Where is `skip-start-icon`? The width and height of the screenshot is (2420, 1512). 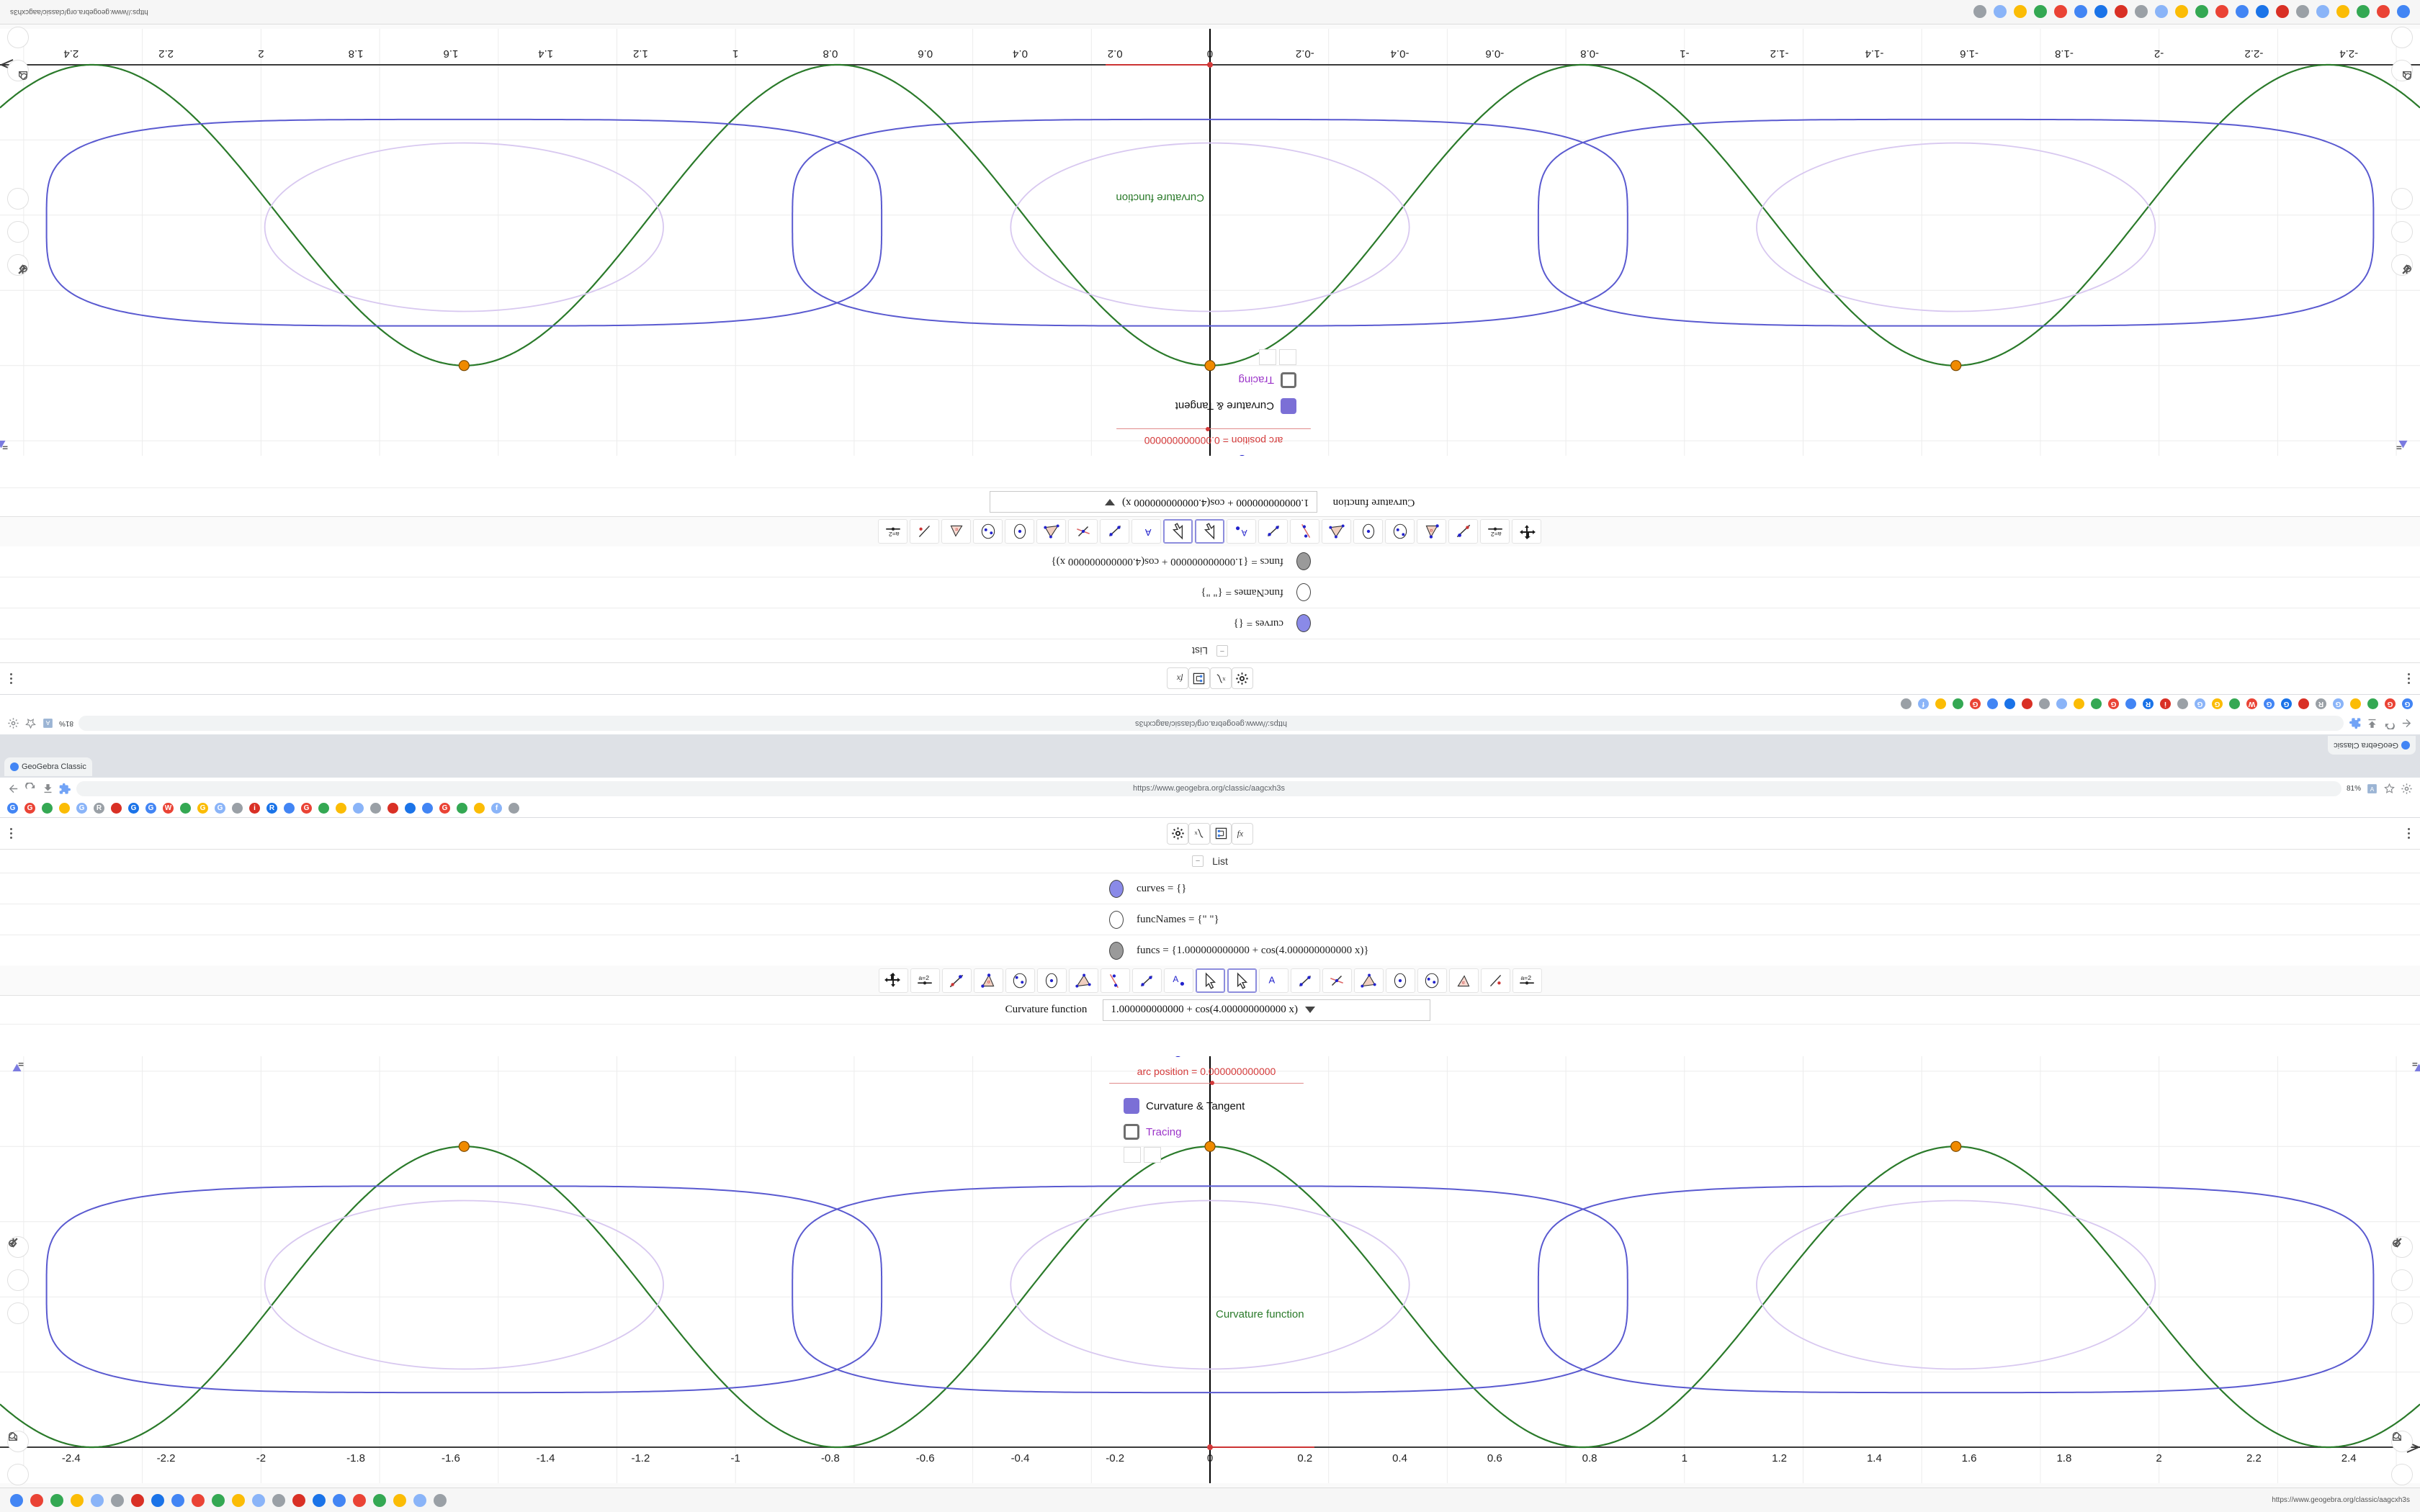 skip-start-icon is located at coordinates (1132, 1155).